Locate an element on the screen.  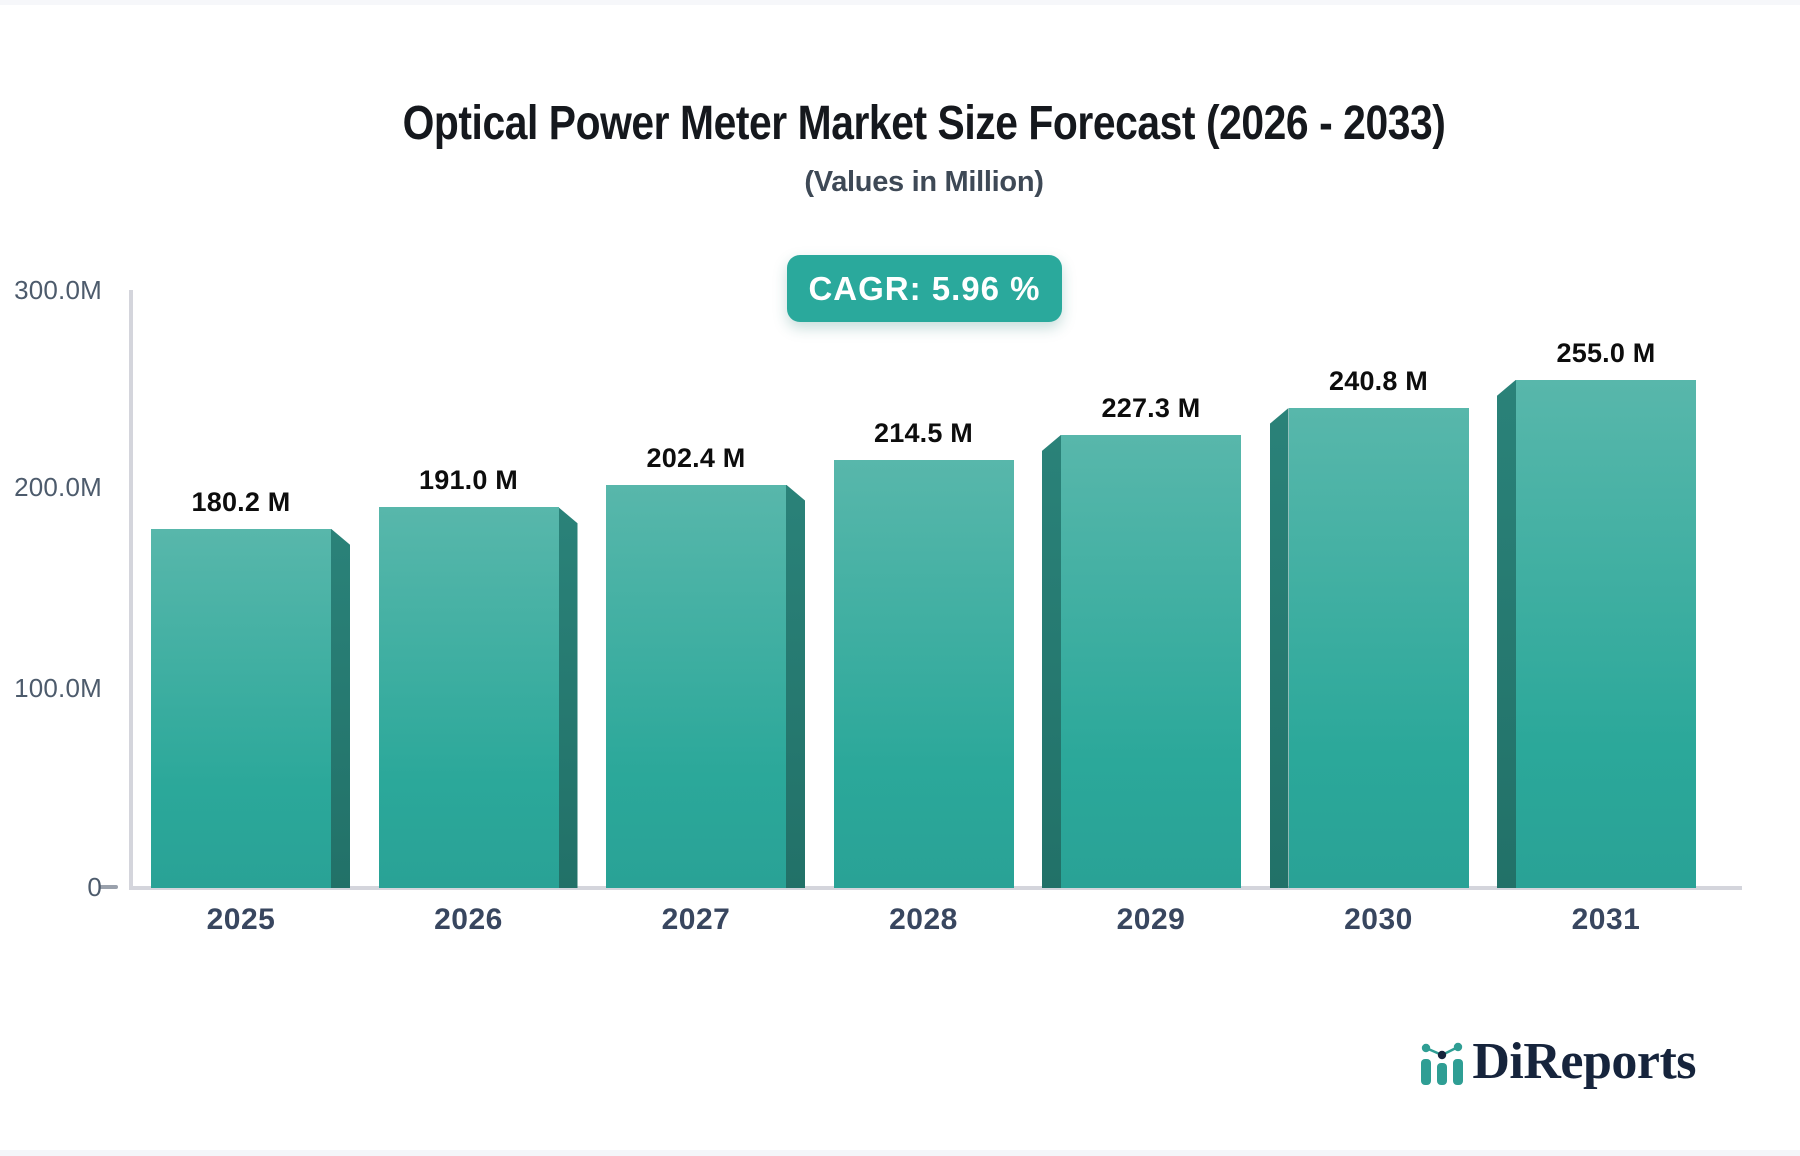
y-axis-tick-label: 300.0M is located at coordinates (58, 290).